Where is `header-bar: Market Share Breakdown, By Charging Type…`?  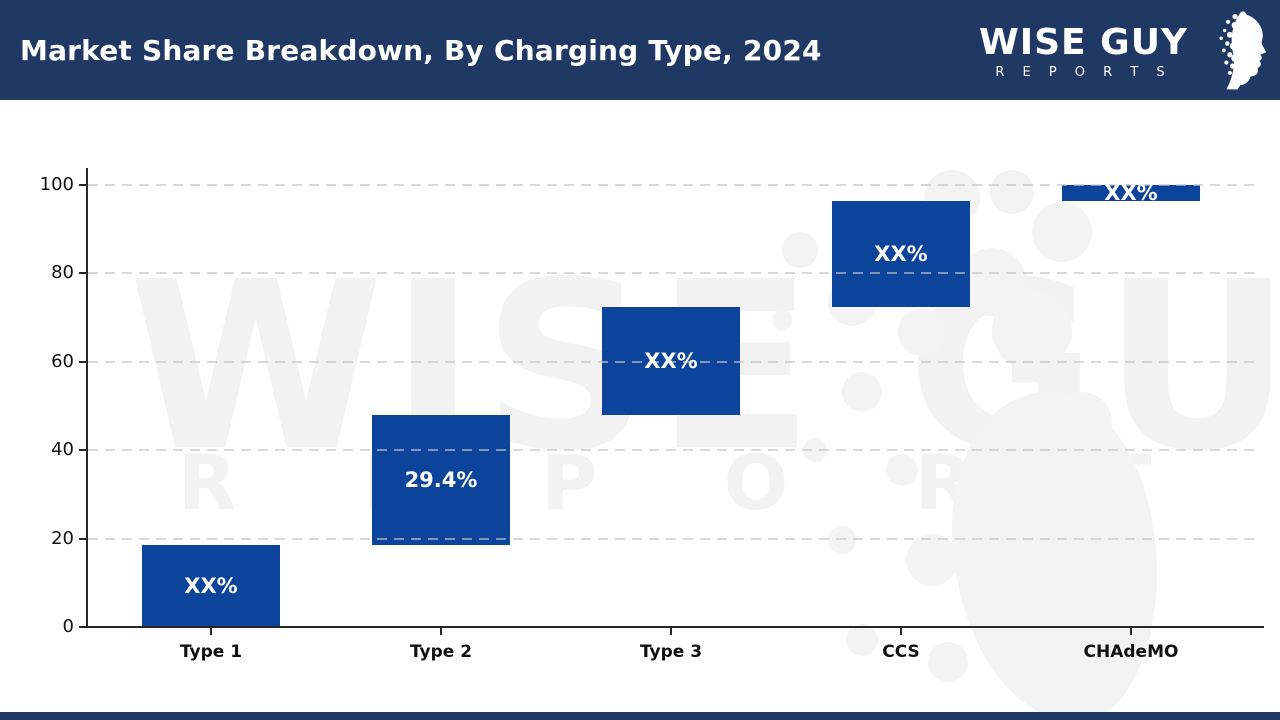 header-bar: Market Share Breakdown, By Charging Type… is located at coordinates (640, 50).